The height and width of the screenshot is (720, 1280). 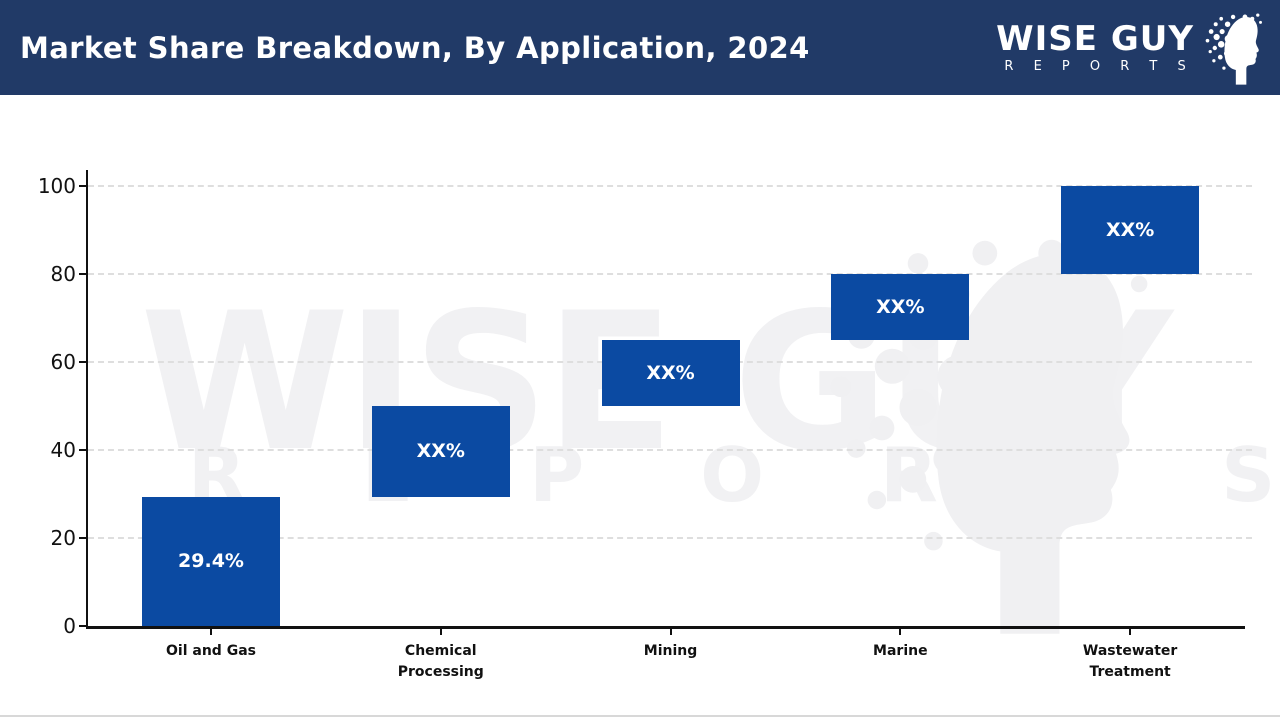 I want to click on y-tick-label-60: 60, so click(x=63, y=362).